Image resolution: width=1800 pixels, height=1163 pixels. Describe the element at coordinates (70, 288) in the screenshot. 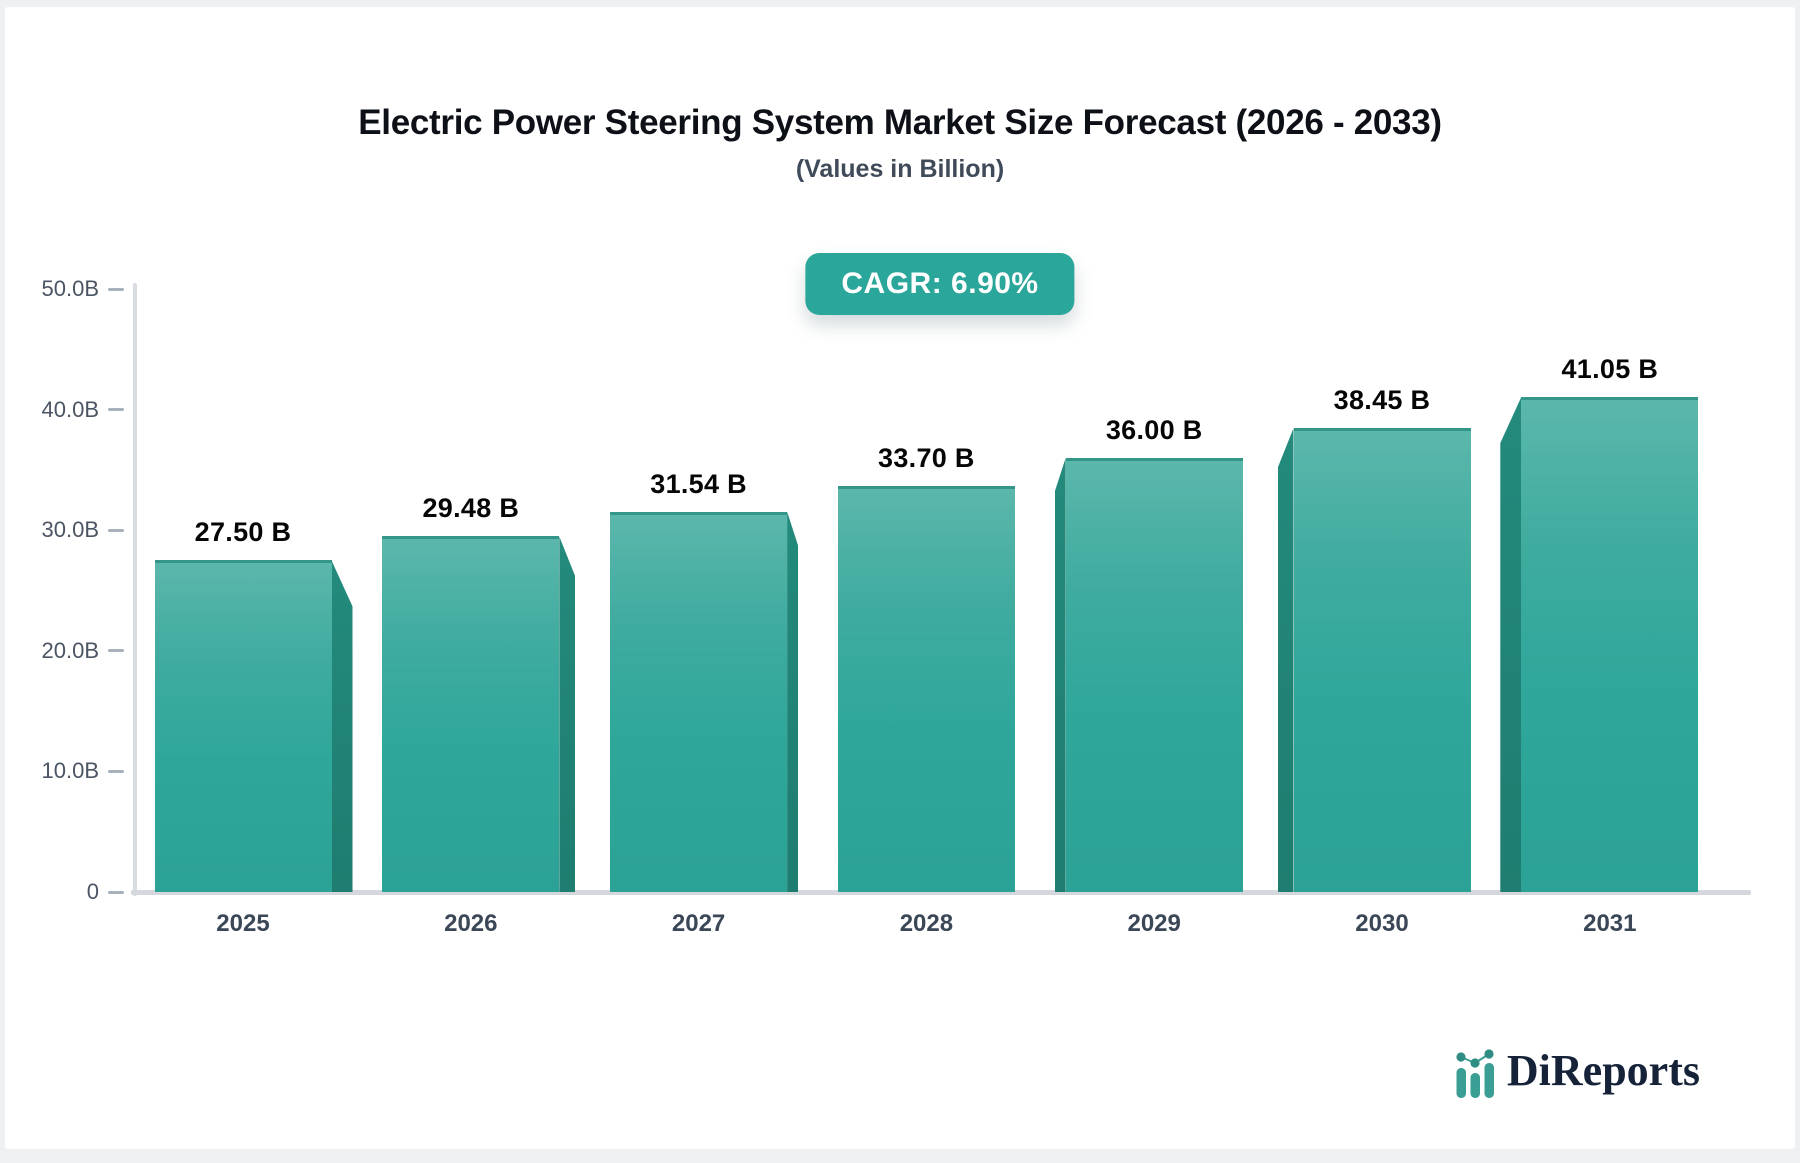

I see `y-tick-label: 50.0B` at that location.